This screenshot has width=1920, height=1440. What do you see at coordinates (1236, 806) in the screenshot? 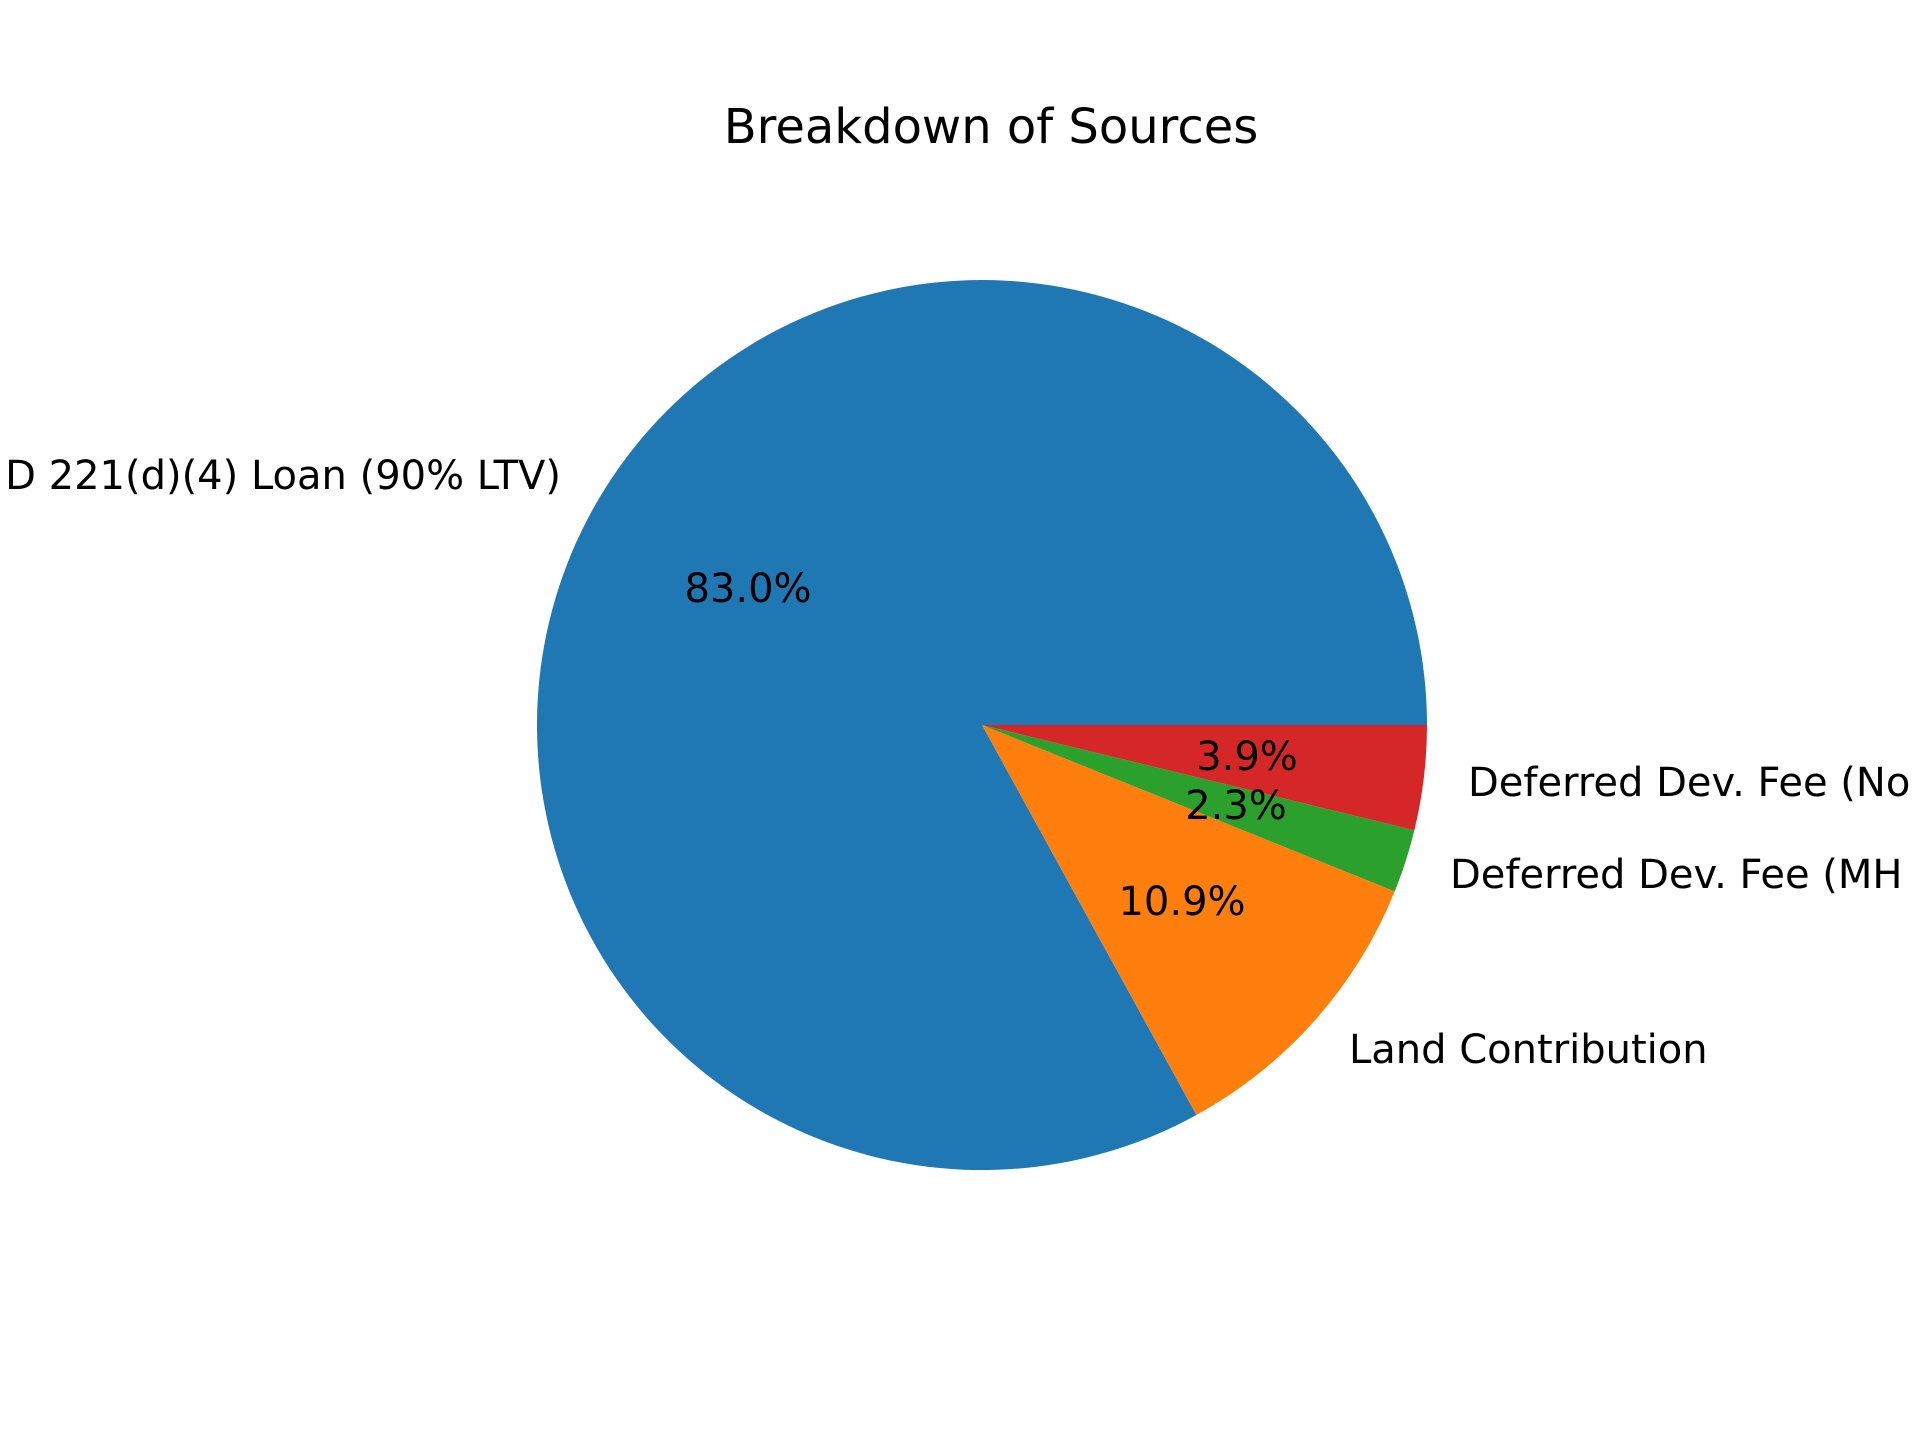
I see `pct-label-deferred-fee-mh: 2.3%` at bounding box center [1236, 806].